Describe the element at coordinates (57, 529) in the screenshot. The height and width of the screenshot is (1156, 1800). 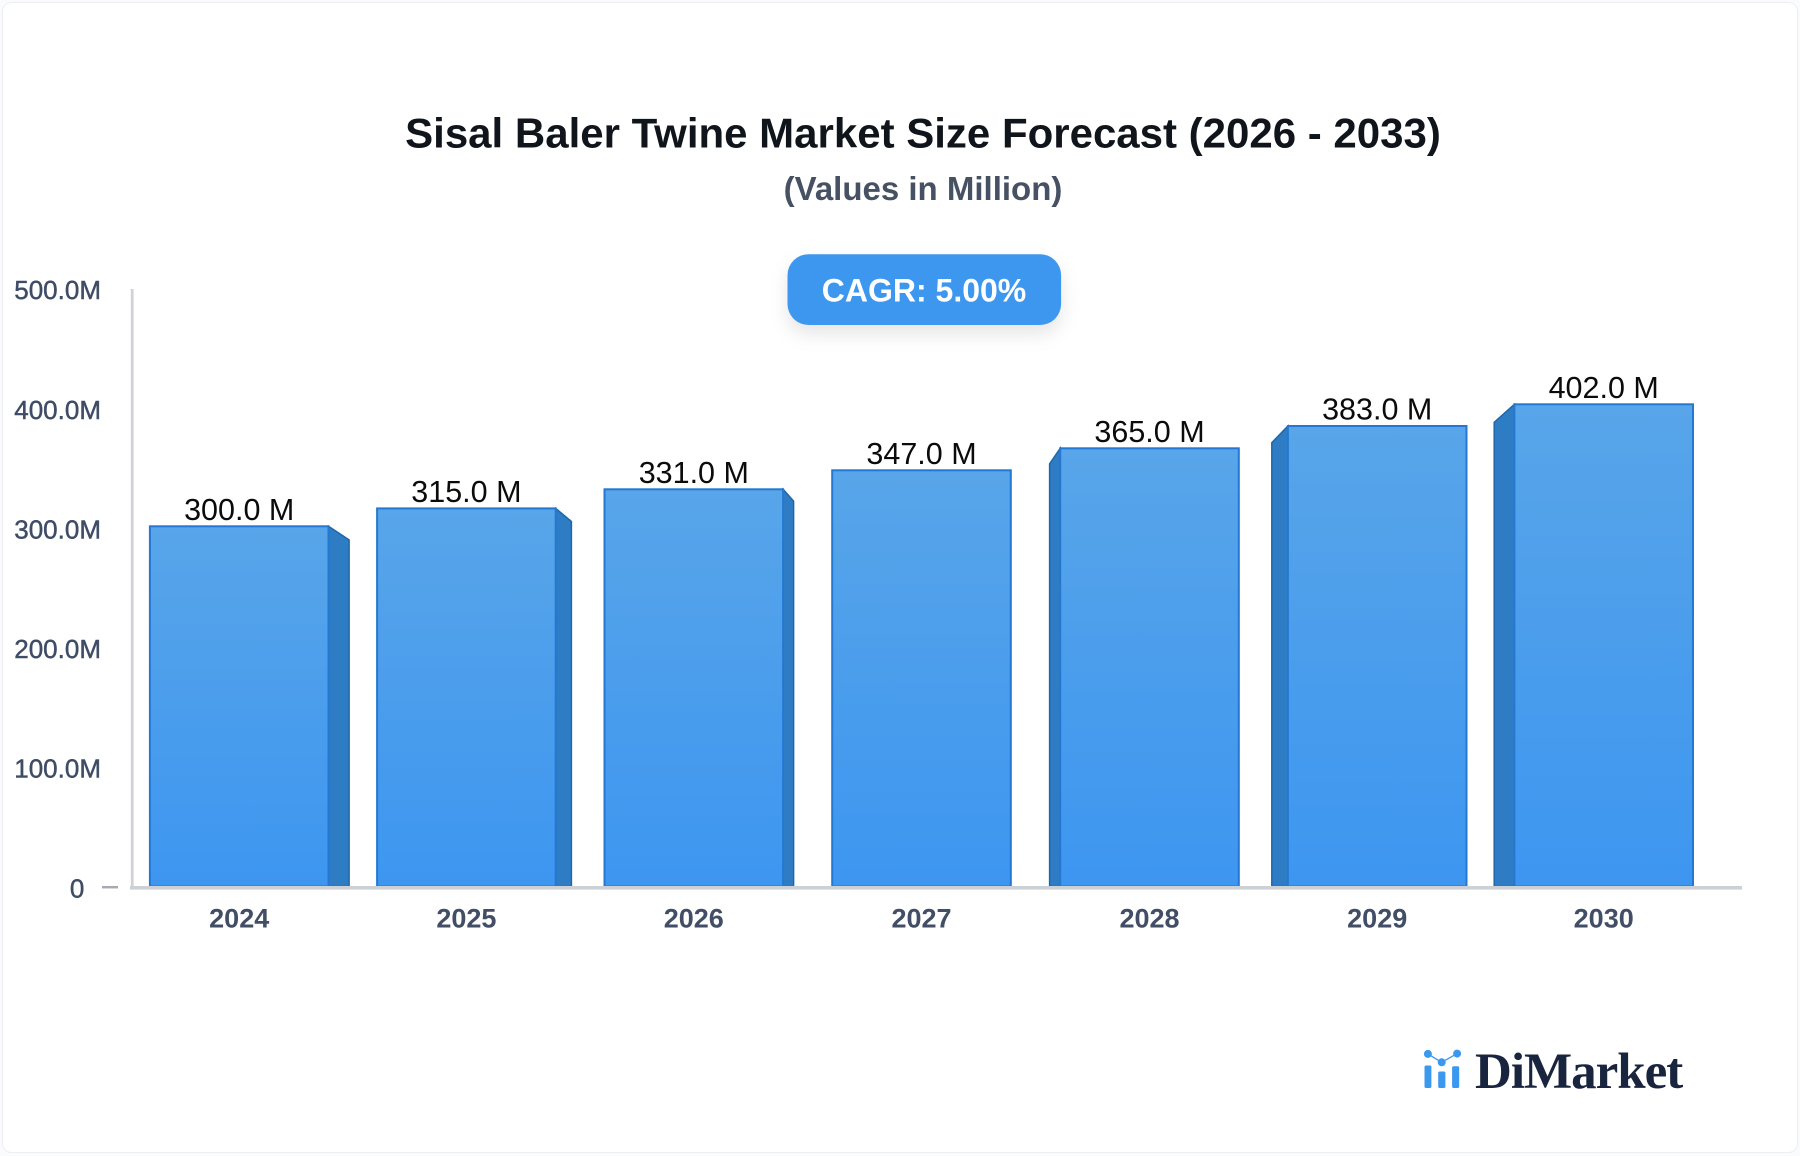
I see `svg-text: 300.0M` at that location.